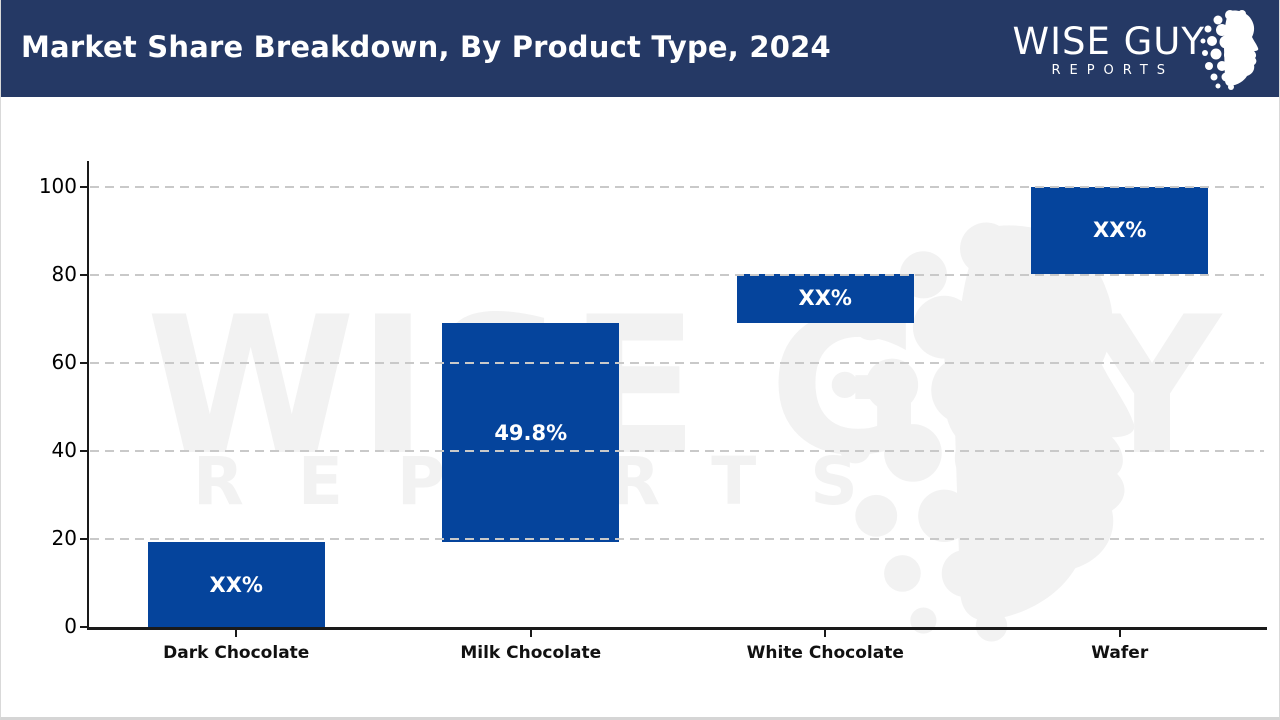 The image size is (1280, 720). I want to click on brand-subtitle: REPORTS, so click(1113, 71).